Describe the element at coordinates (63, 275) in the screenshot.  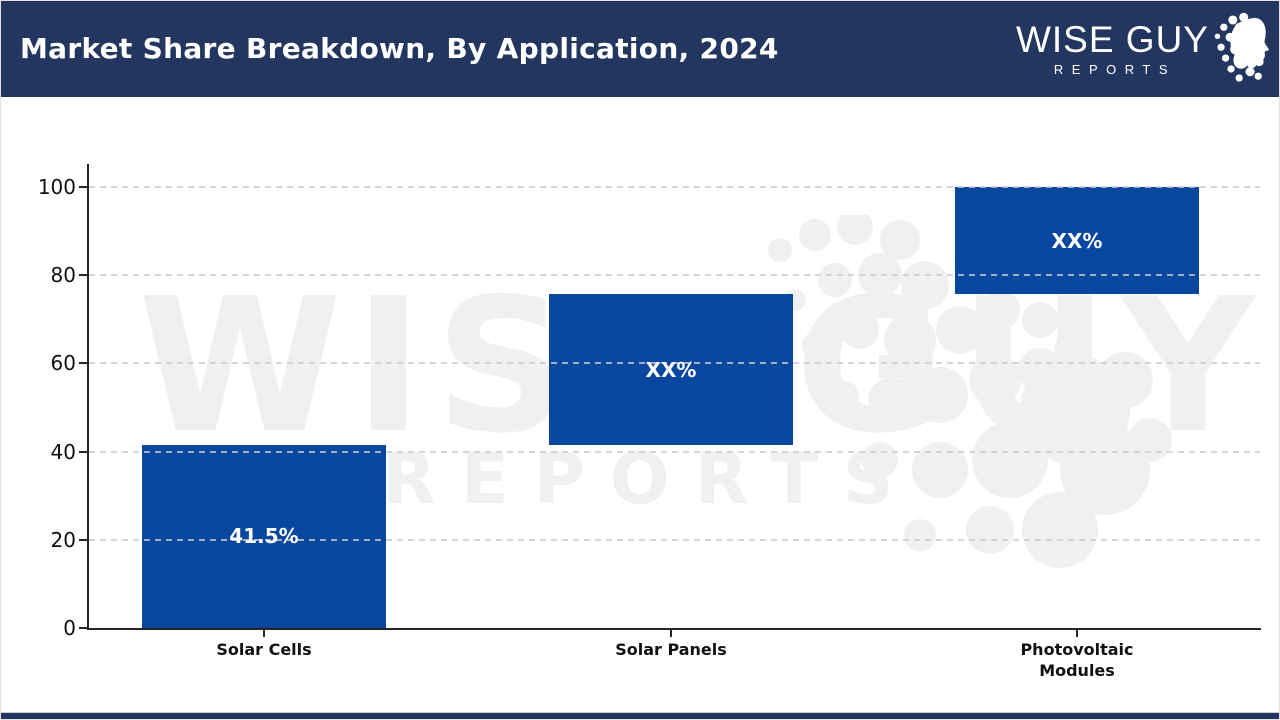
I see `y-tick-label: 80` at that location.